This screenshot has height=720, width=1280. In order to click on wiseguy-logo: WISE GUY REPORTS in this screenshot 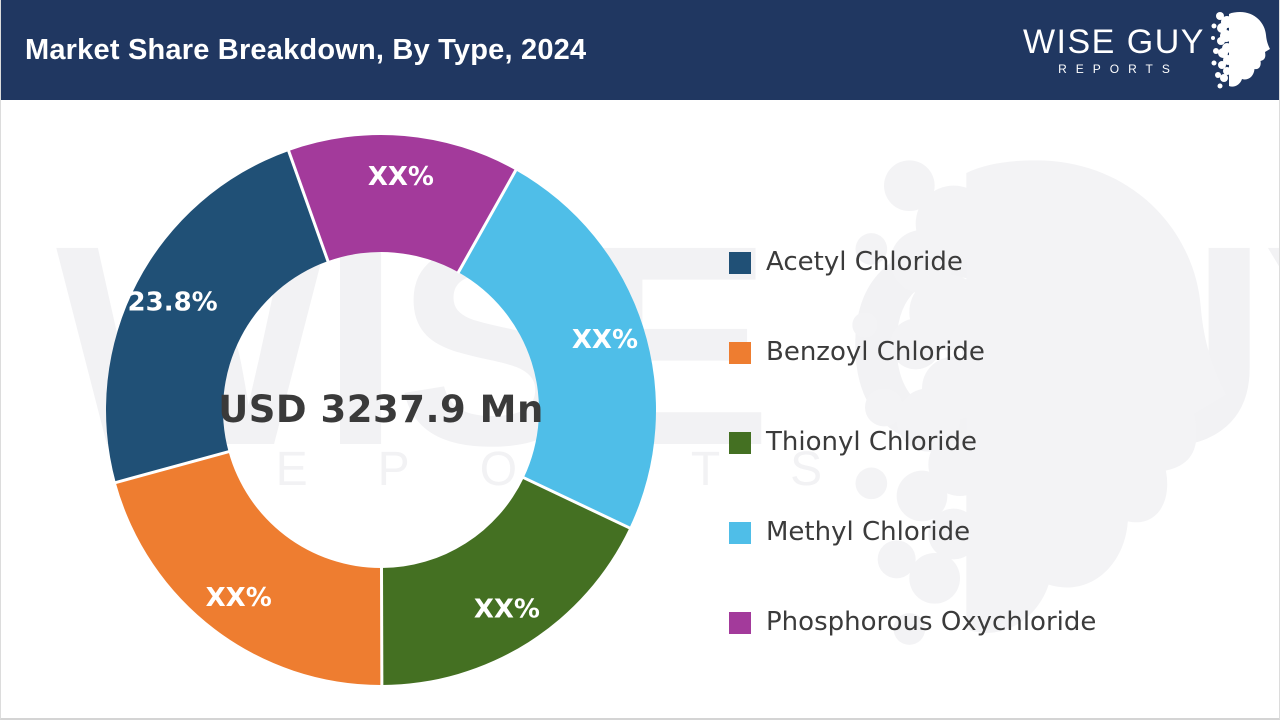, I will do `click(1147, 50)`.